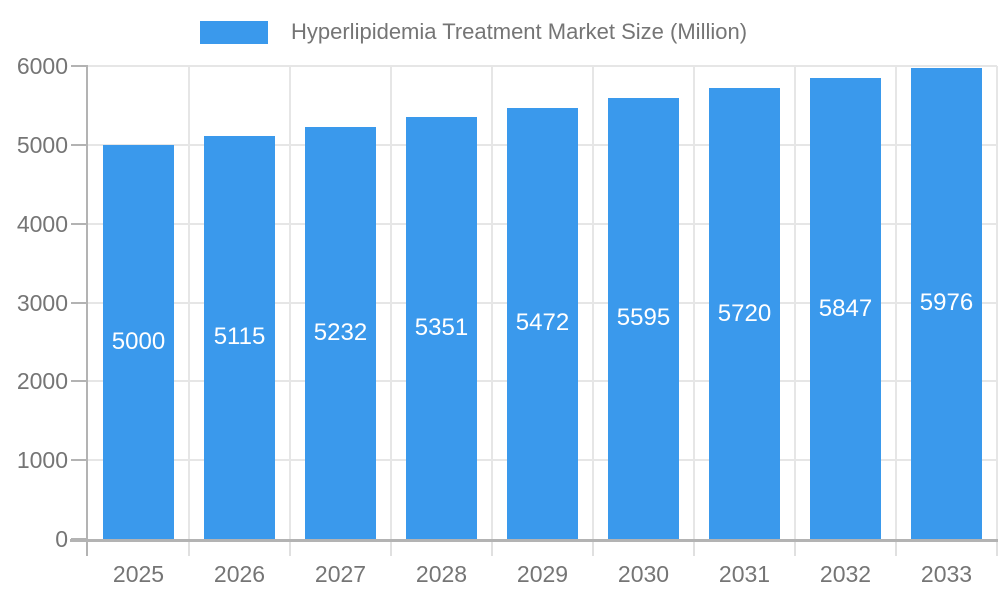 The width and height of the screenshot is (1000, 600). I want to click on y-axis-label: 6000, so click(42, 66).